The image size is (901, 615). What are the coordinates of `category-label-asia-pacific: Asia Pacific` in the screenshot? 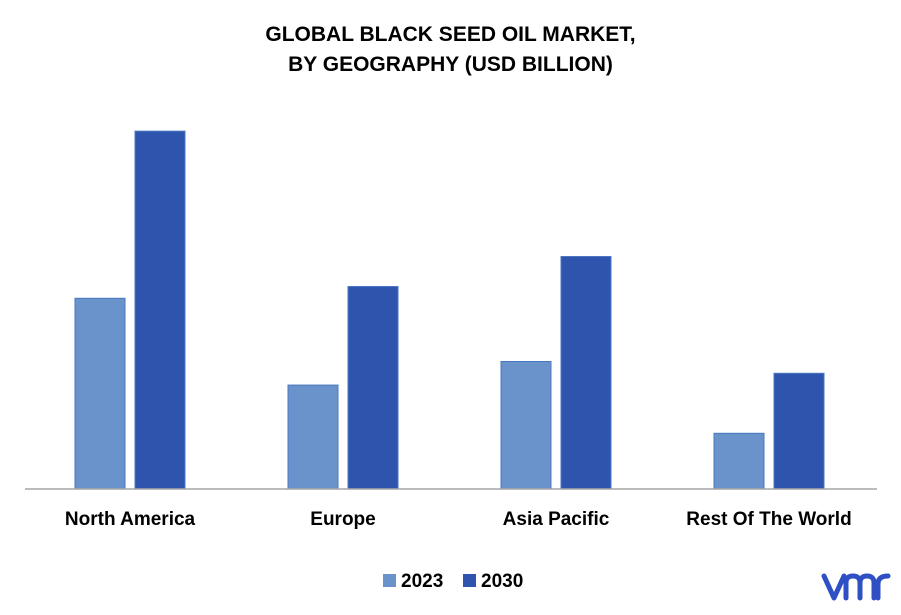 It's located at (556, 519).